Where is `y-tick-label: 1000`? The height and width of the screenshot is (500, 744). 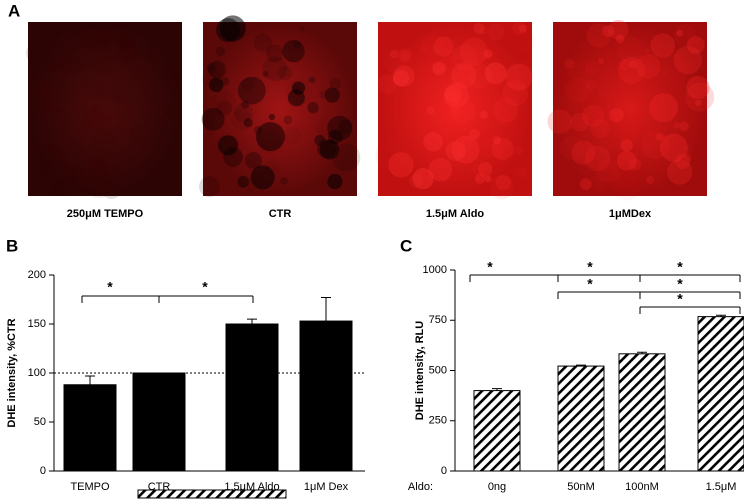 y-tick-label: 1000 is located at coordinates (435, 270).